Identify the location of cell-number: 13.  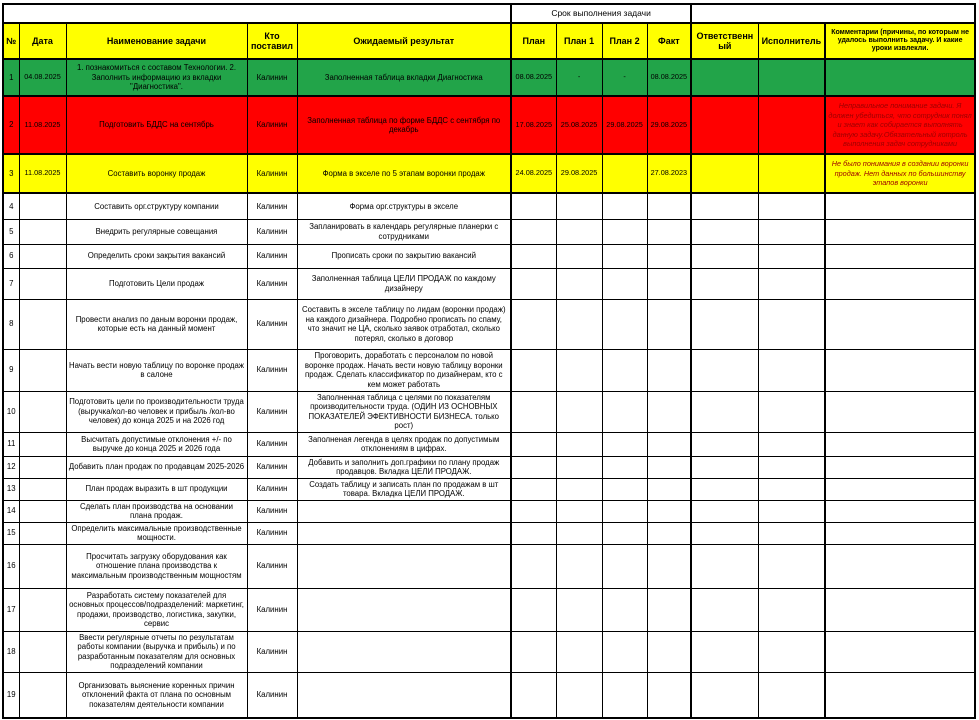
(11, 489).